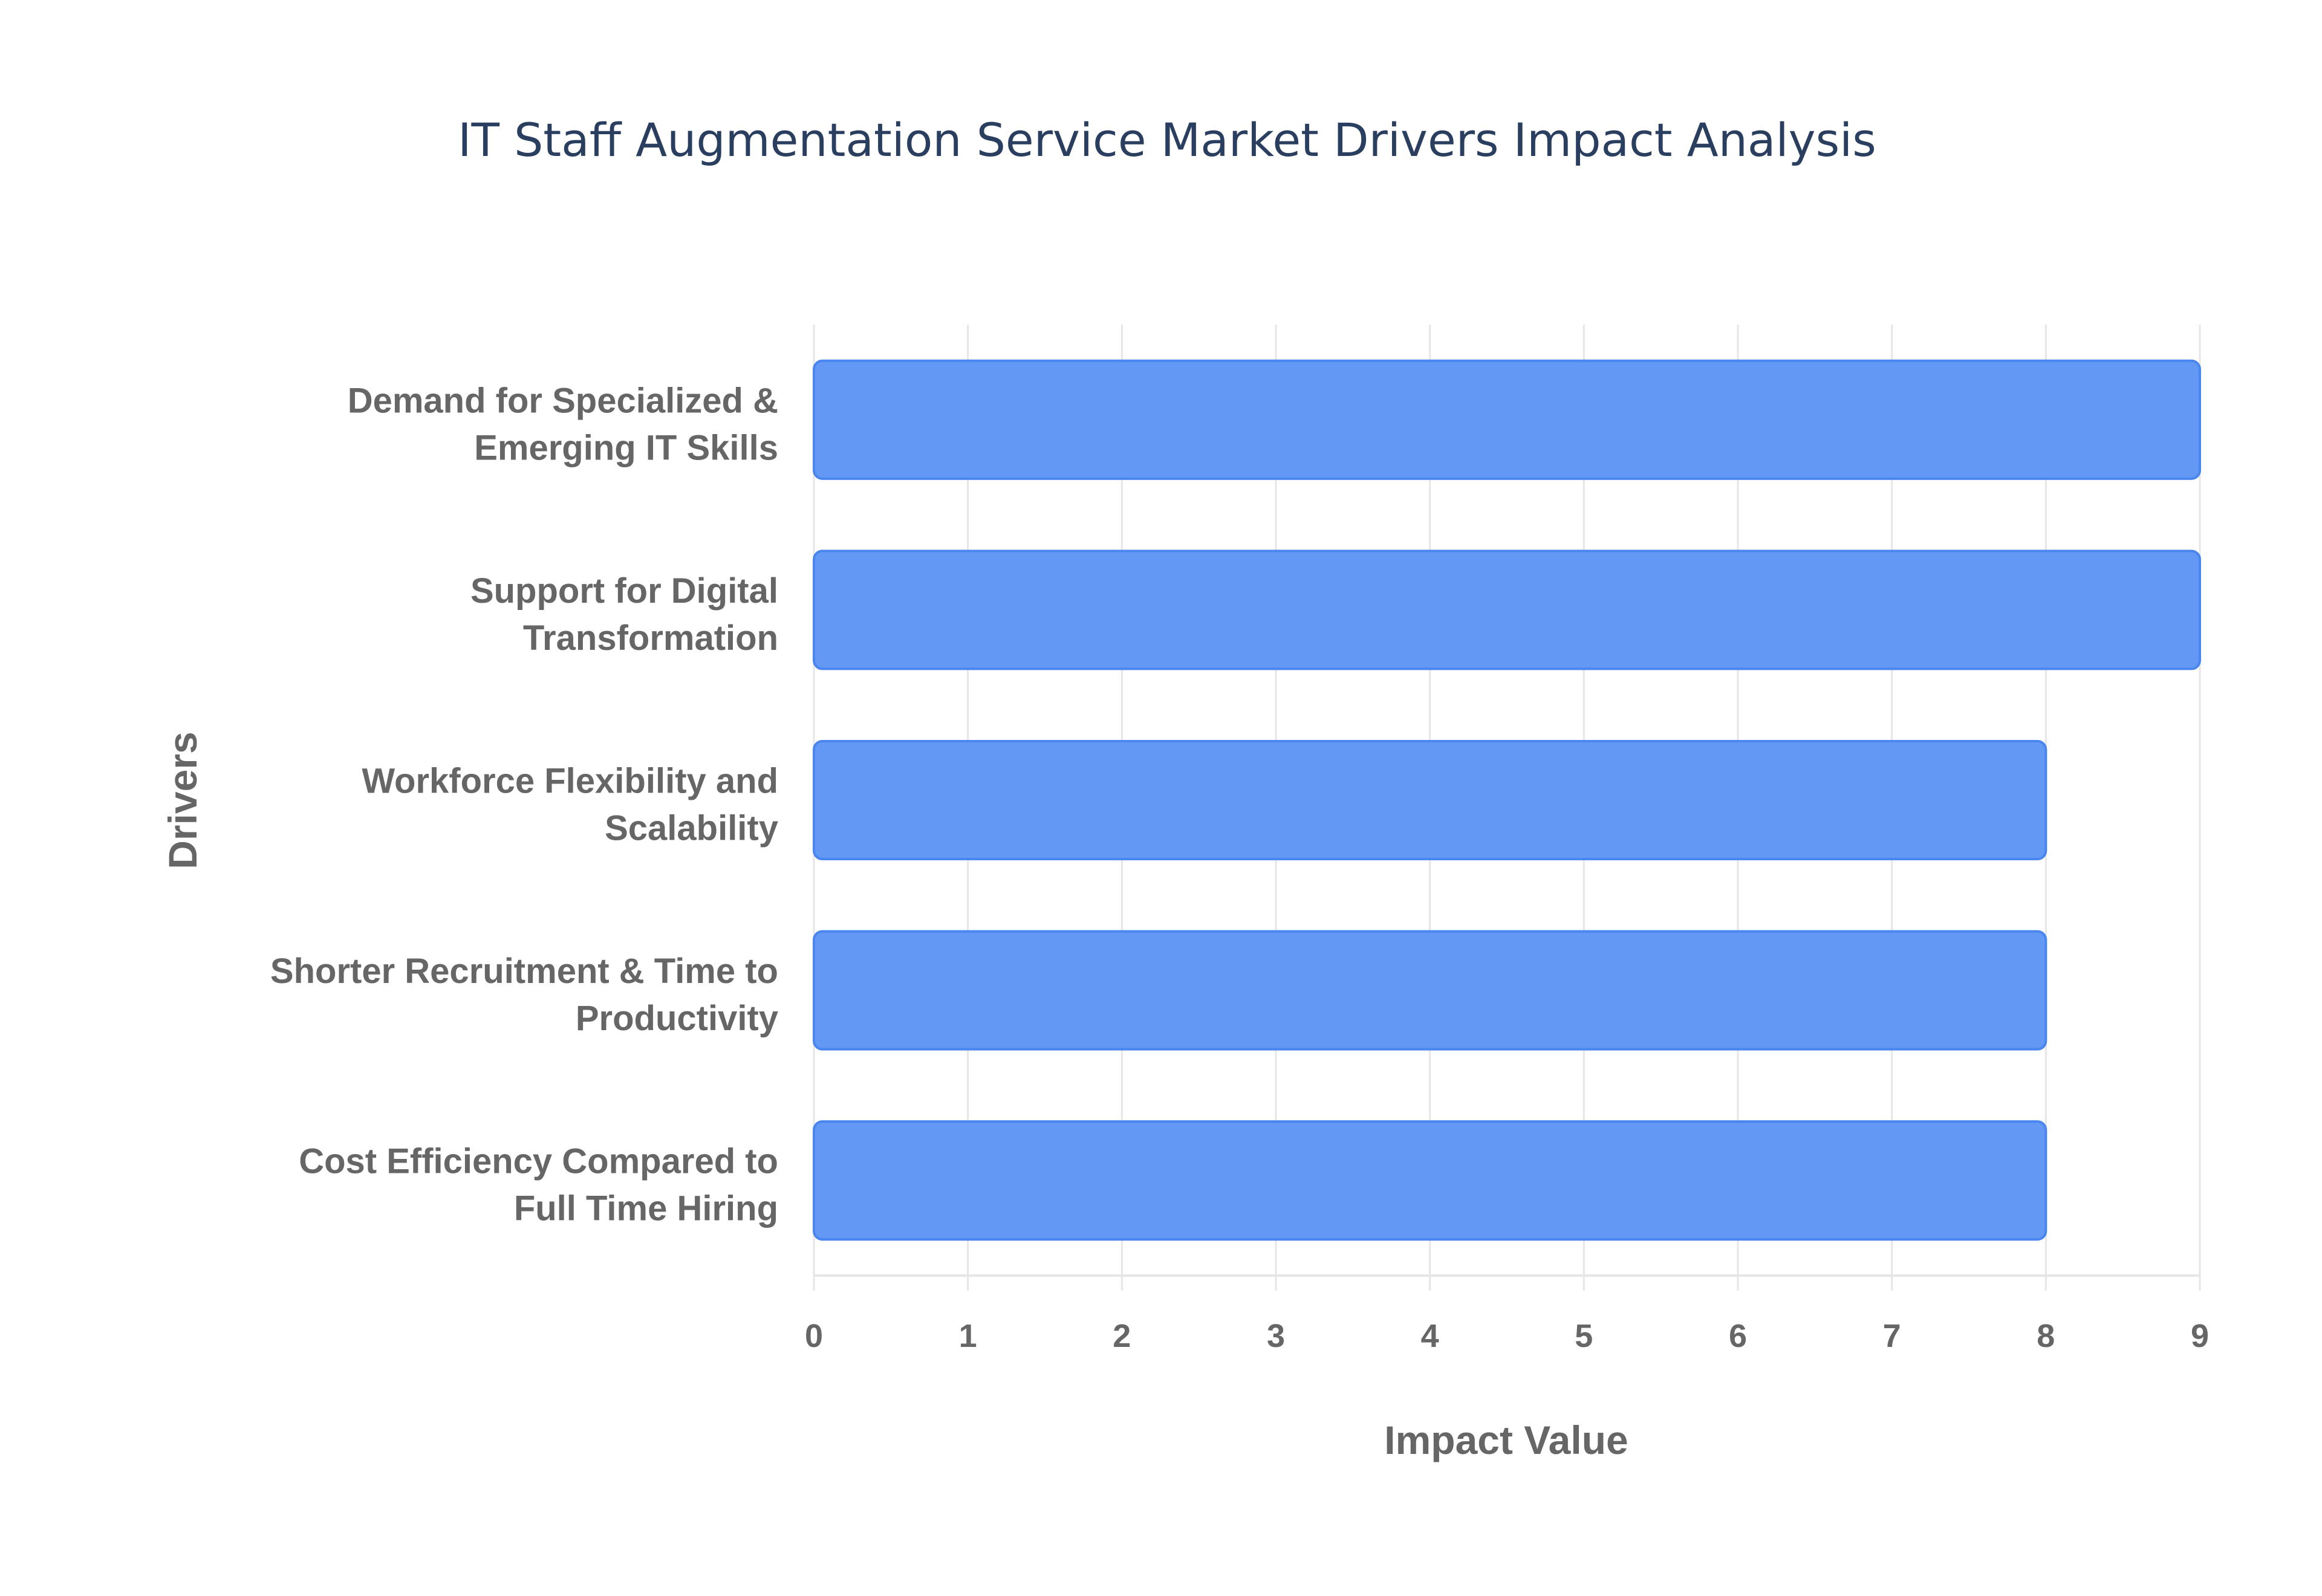  Describe the element at coordinates (1276, 1336) in the screenshot. I see `x-tick-label: 3` at that location.